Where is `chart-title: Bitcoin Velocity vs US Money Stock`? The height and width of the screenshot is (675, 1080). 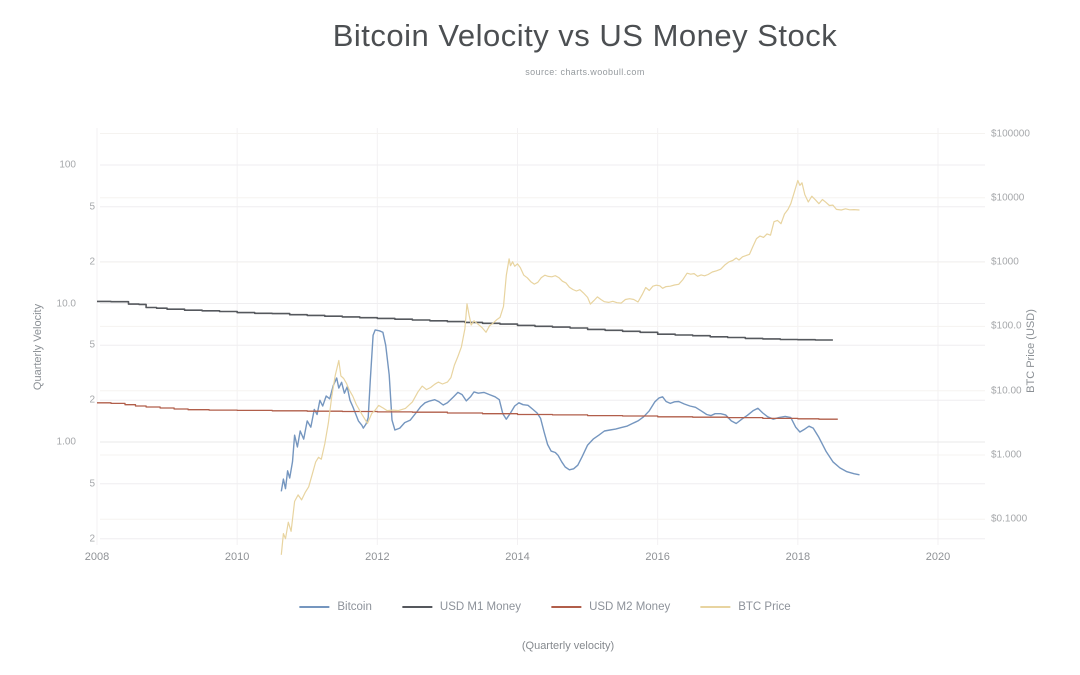 chart-title: Bitcoin Velocity vs US Money Stock is located at coordinates (585, 35).